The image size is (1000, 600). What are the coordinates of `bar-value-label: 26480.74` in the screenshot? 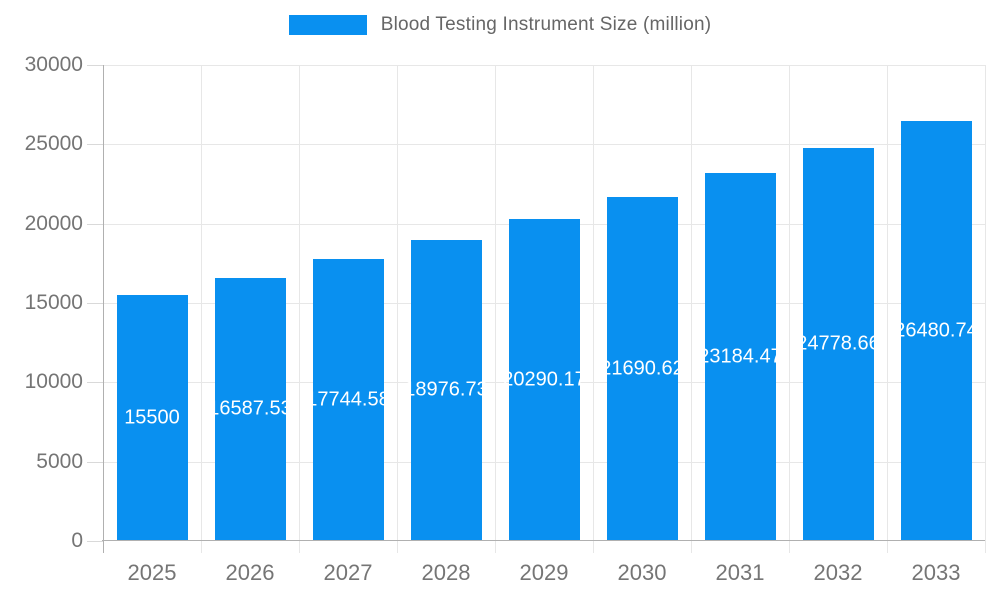 It's located at (936, 330).